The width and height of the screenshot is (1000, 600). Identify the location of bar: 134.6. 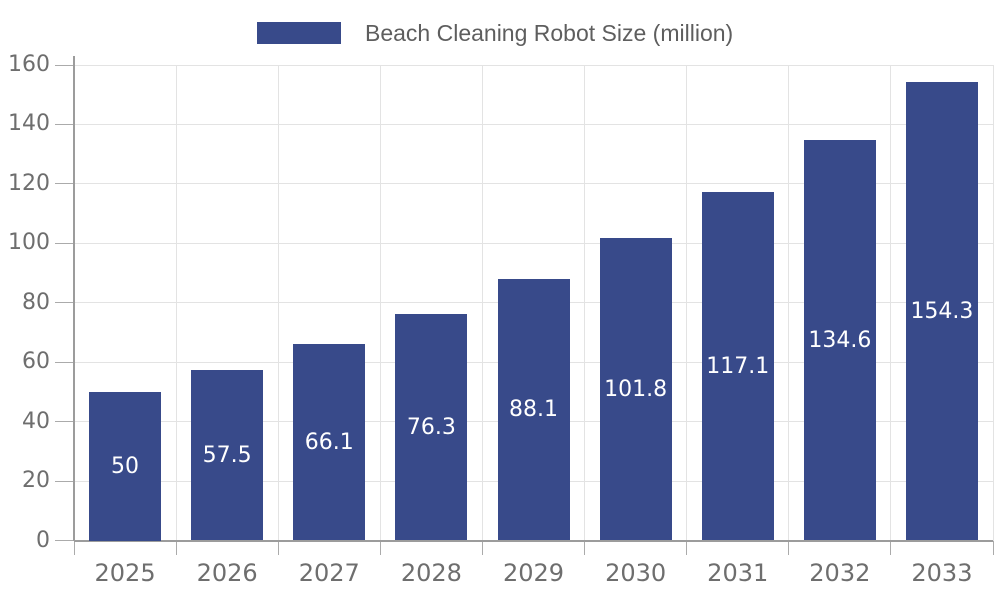
(839, 340).